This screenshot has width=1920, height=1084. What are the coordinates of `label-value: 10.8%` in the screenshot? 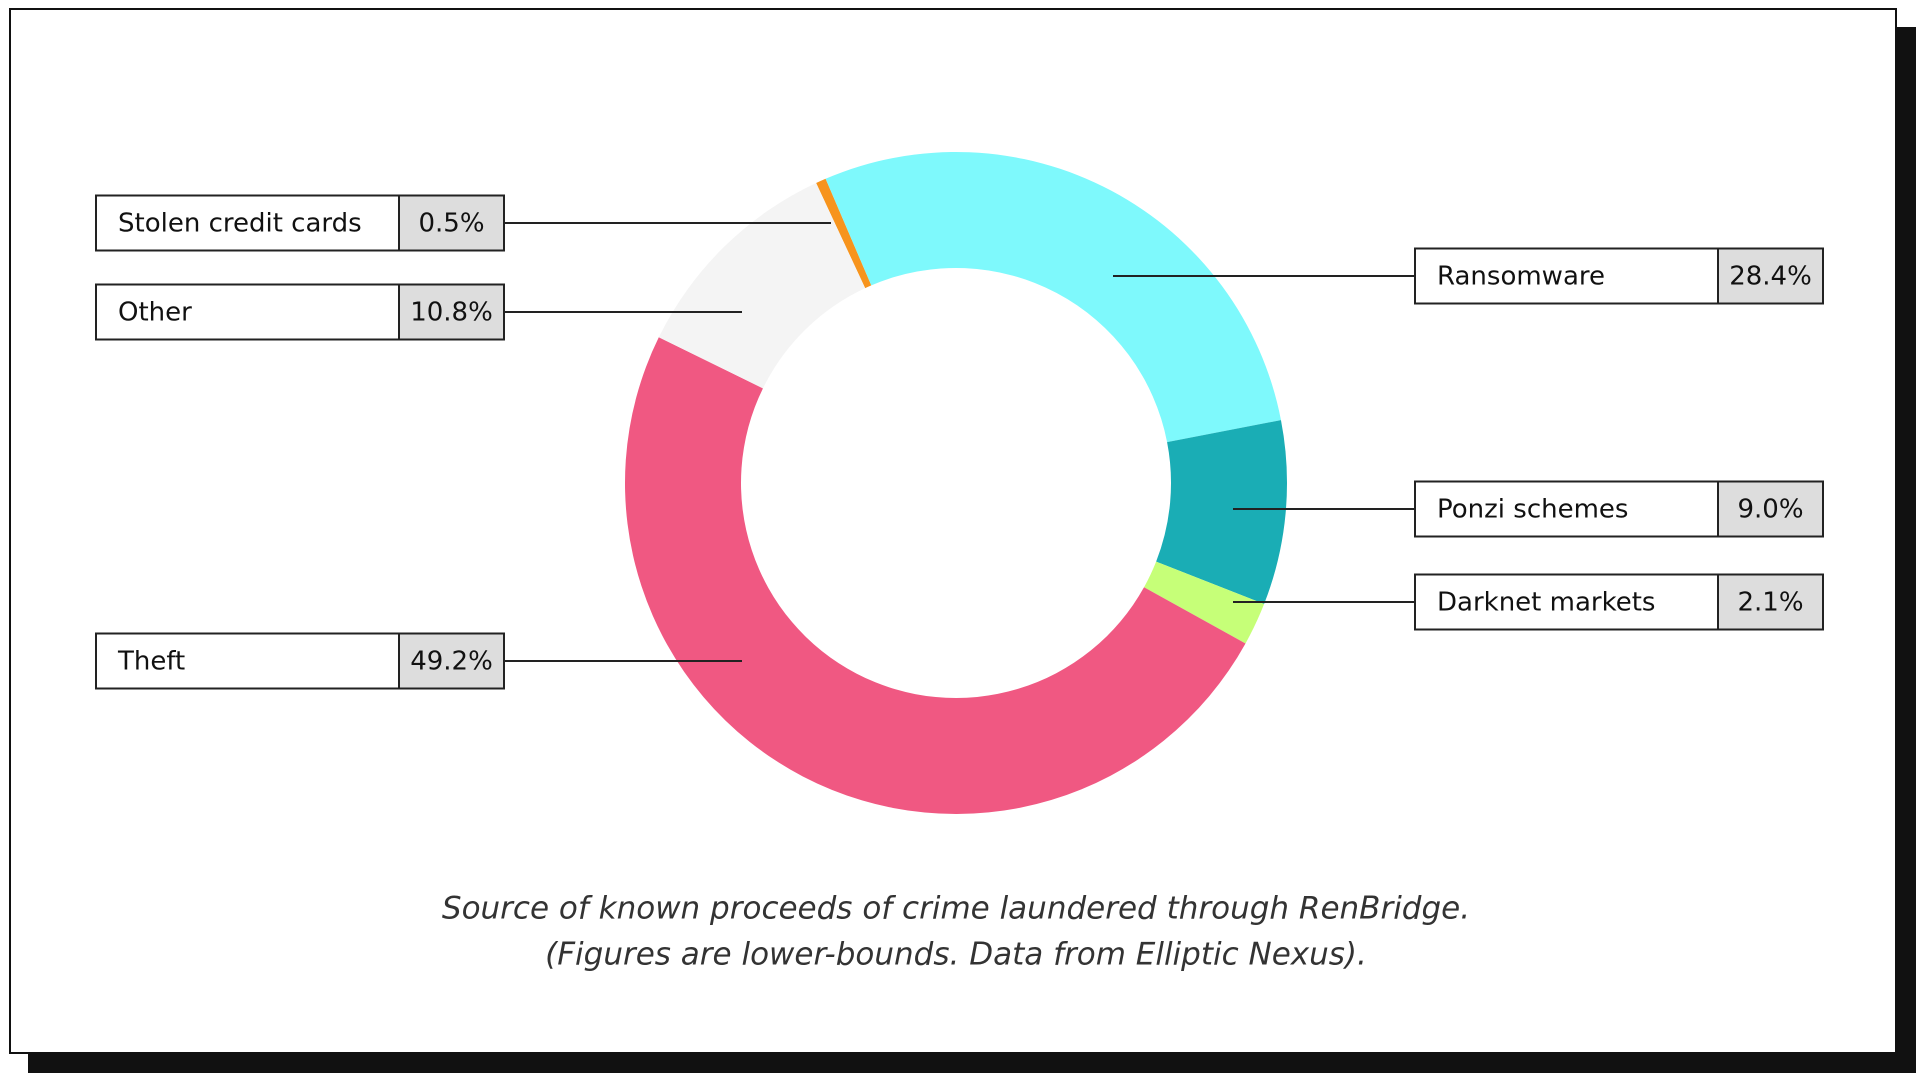 It's located at (451, 313).